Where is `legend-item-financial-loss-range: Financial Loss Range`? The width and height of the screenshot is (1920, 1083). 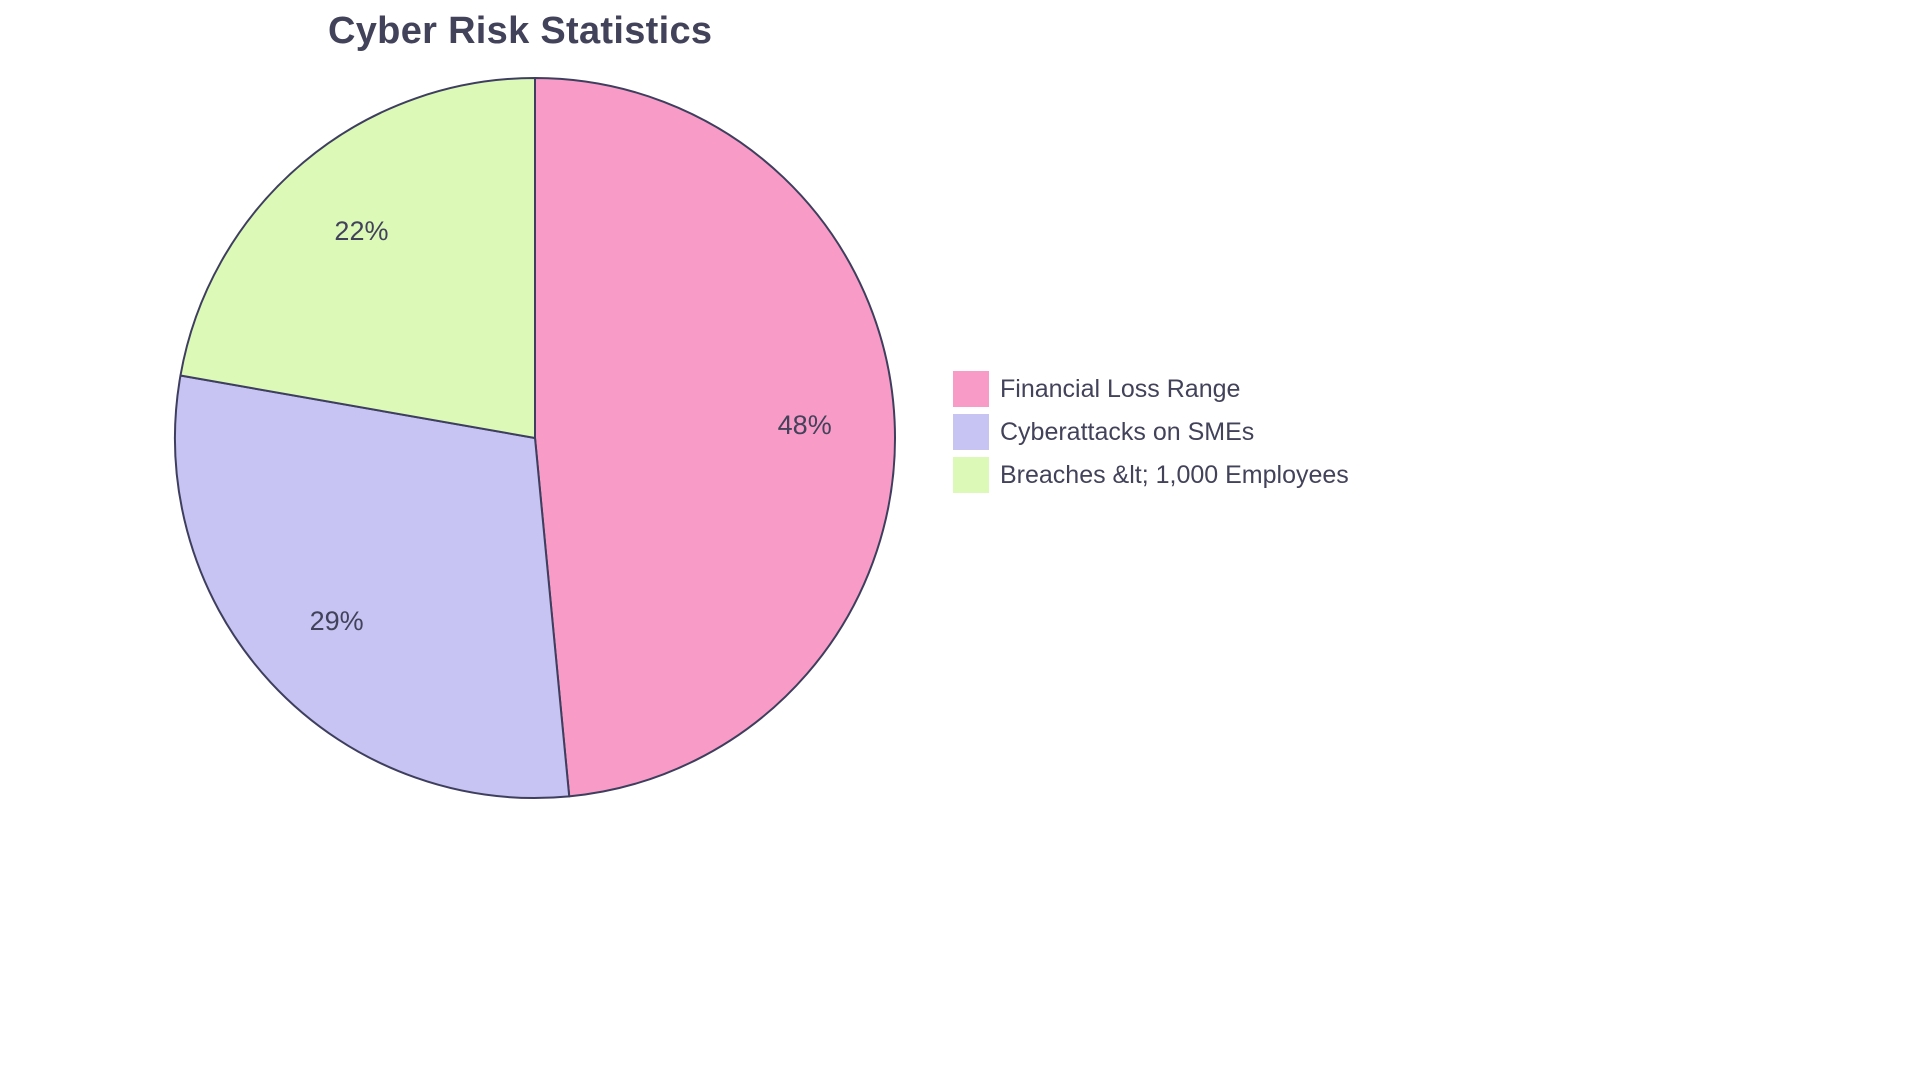 legend-item-financial-loss-range: Financial Loss Range is located at coordinates (1151, 389).